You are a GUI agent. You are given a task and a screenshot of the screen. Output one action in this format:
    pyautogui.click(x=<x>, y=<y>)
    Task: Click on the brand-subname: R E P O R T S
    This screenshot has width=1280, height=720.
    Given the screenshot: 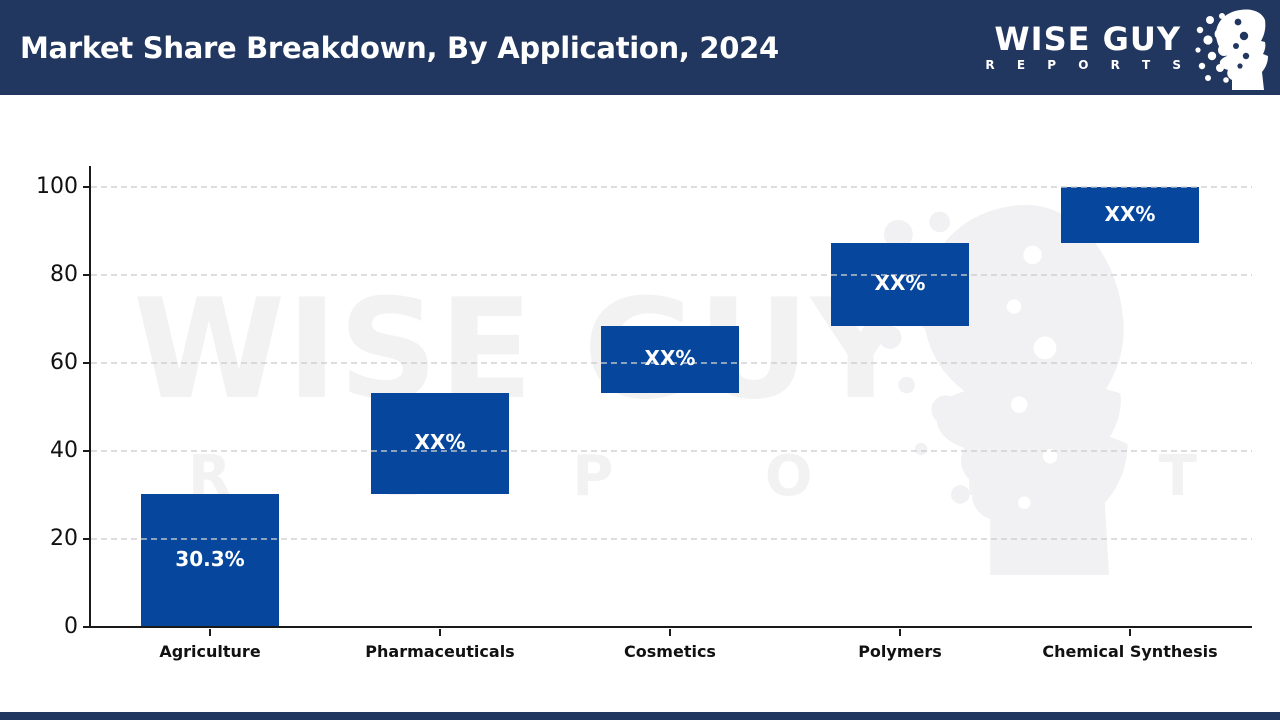 What is the action you would take?
    pyautogui.click(x=1087, y=65)
    